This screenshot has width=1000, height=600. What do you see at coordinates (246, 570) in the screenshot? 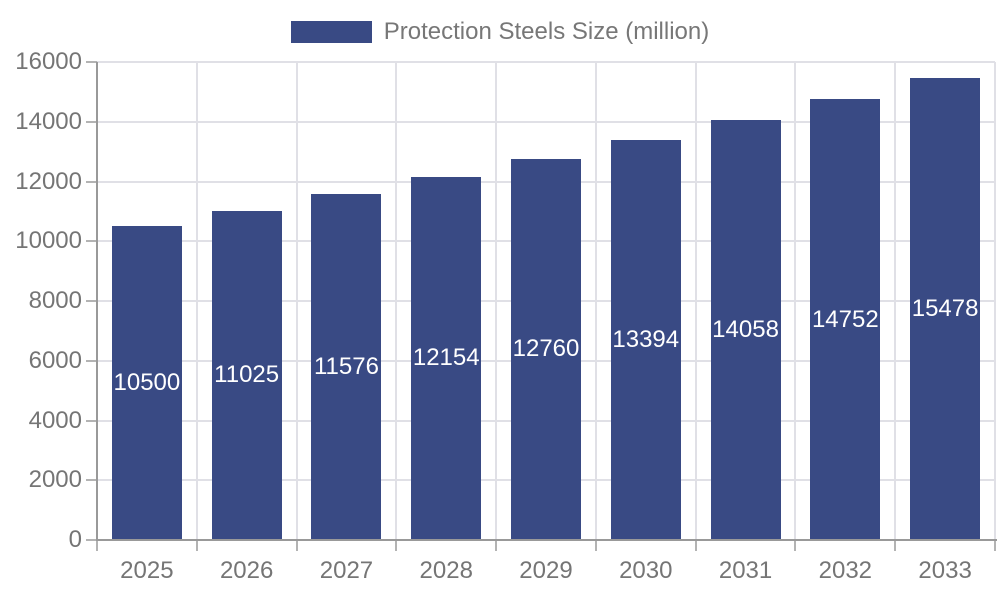
I see `x-axis-tick-label: 2026` at bounding box center [246, 570].